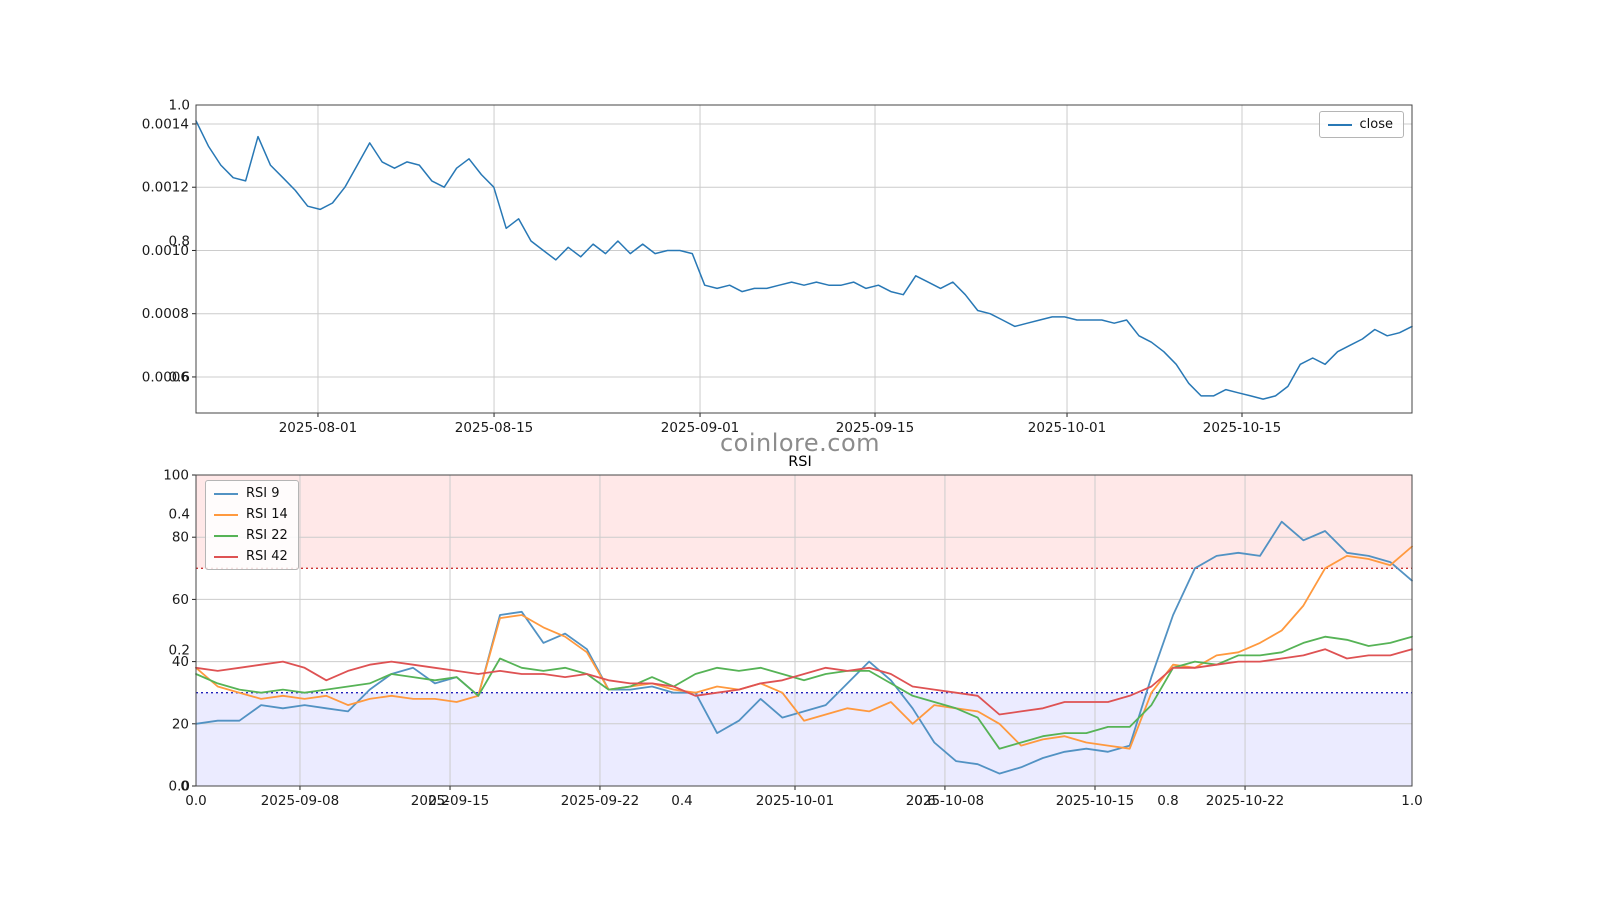 The image size is (1600, 900). What do you see at coordinates (438, 801) in the screenshot?
I see `overlay-x-tick-label: 0.2` at bounding box center [438, 801].